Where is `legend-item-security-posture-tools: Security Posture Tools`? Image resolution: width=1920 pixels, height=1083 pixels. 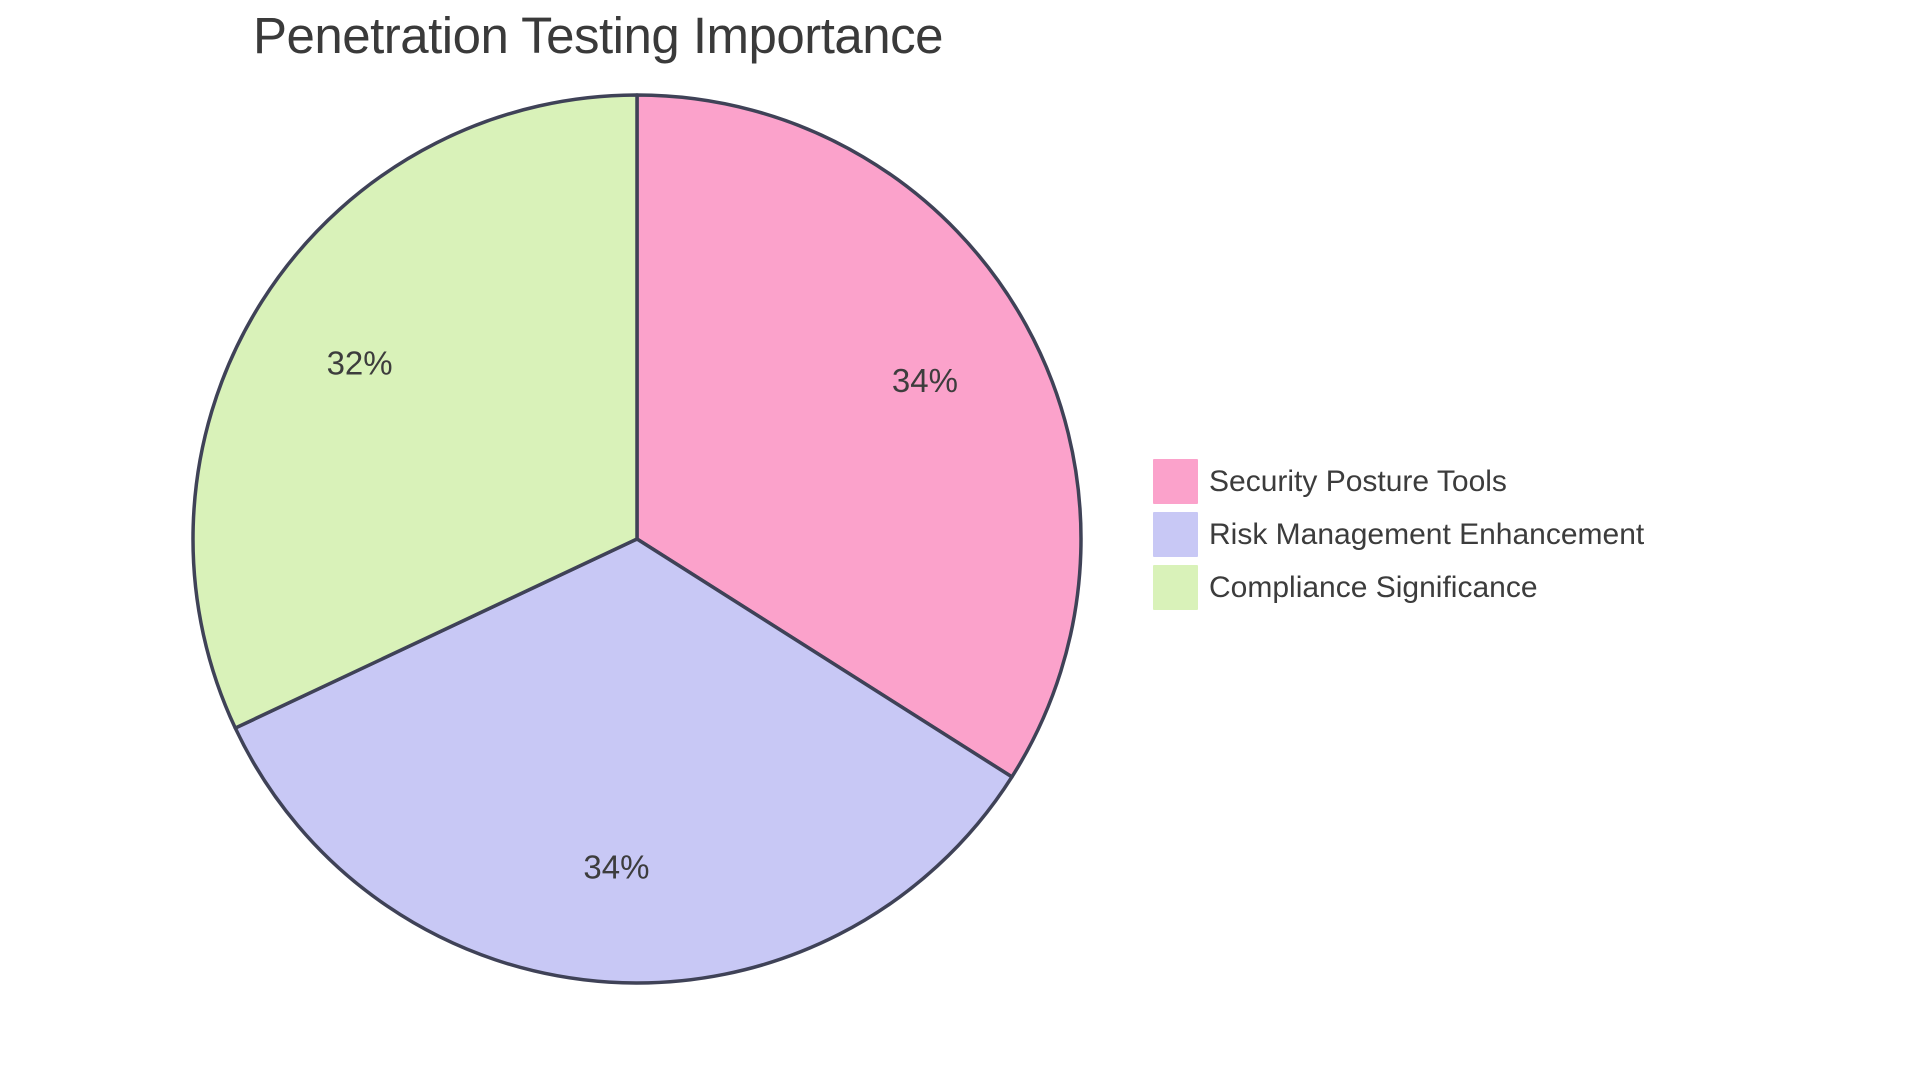
legend-item-security-posture-tools: Security Posture Tools is located at coordinates (1398, 481).